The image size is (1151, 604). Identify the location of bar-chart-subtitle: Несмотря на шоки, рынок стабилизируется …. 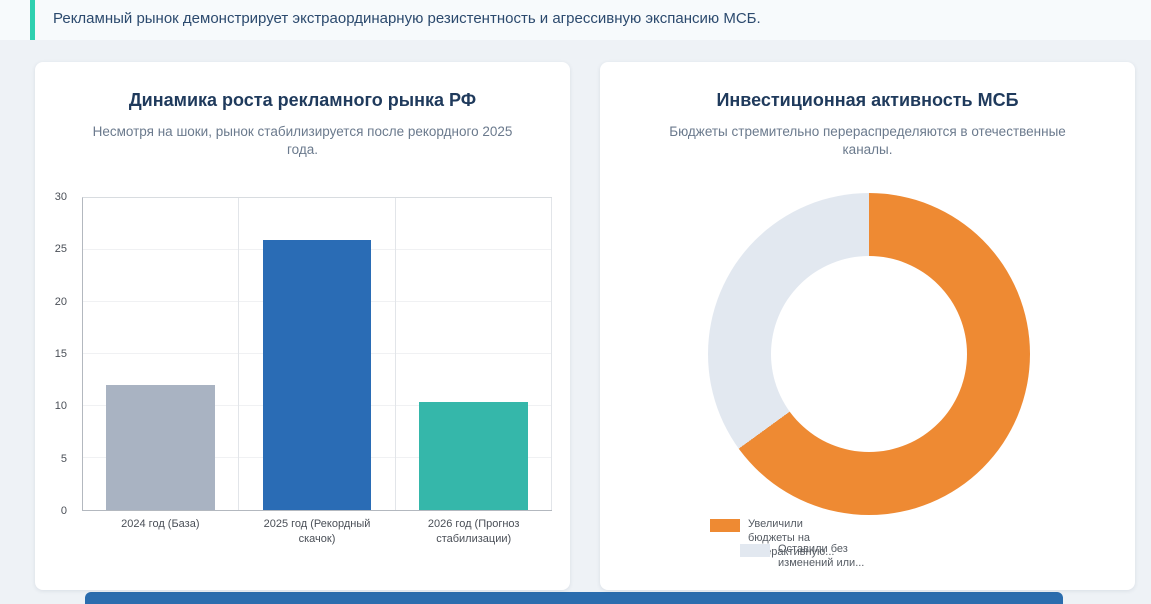
(302, 141).